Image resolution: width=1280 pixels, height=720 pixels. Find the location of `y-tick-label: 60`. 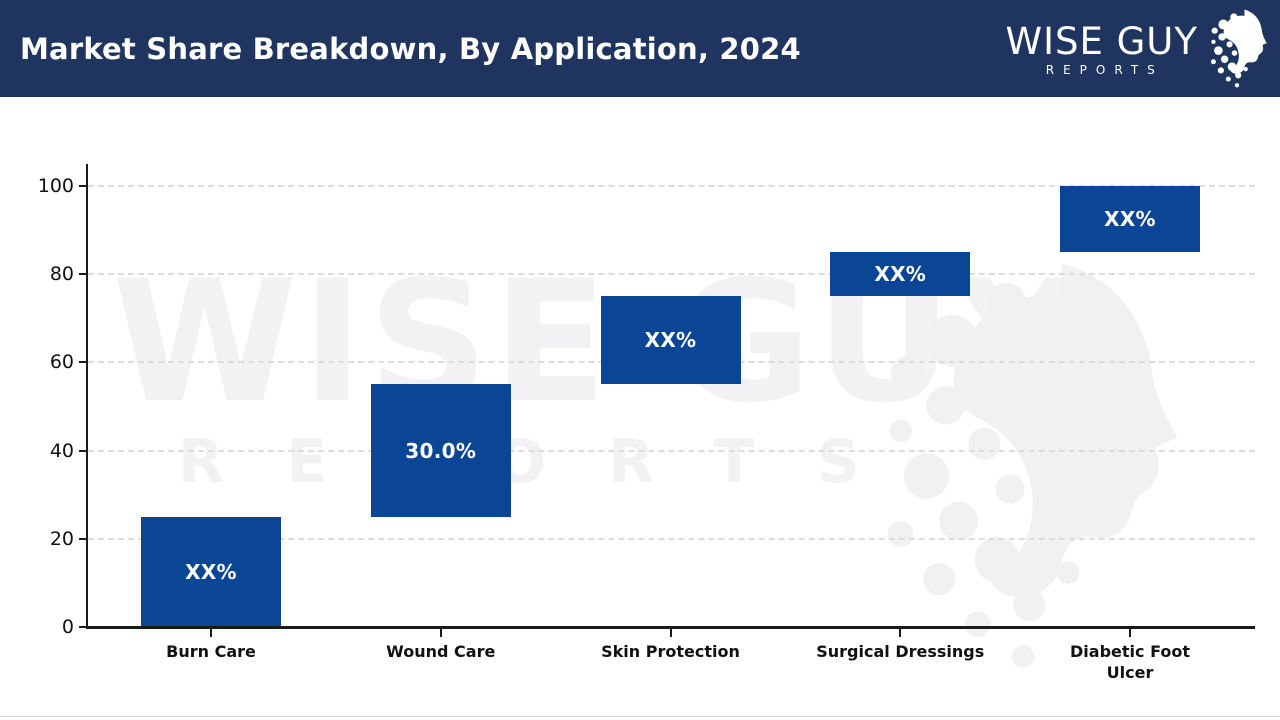

y-tick-label: 60 is located at coordinates (61, 362).